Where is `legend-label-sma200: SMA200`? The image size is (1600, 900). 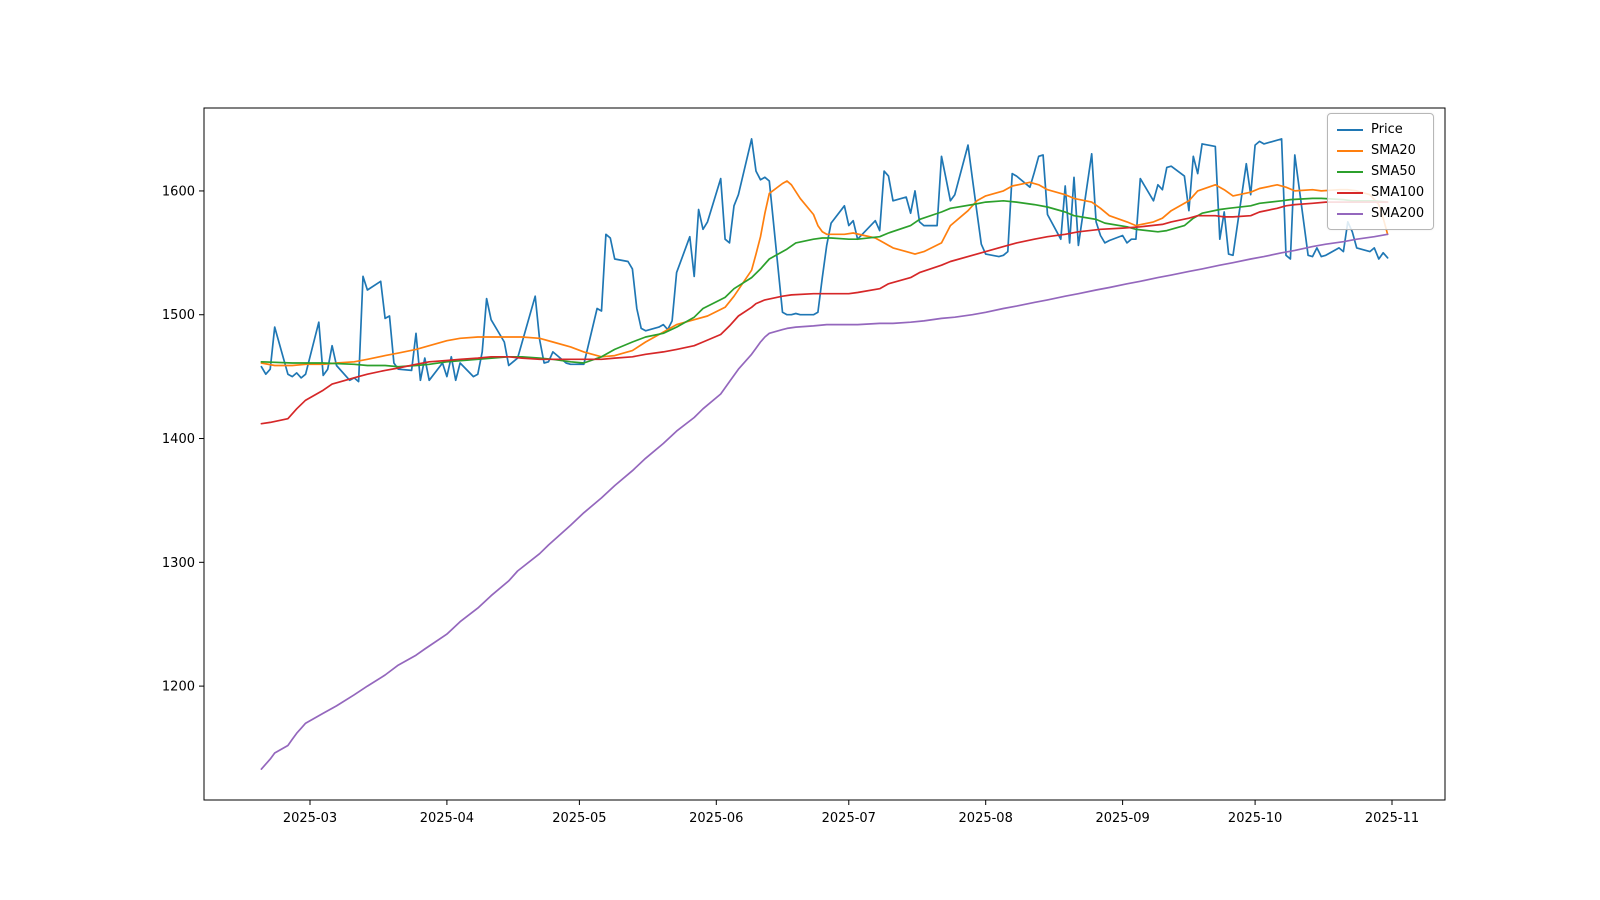 legend-label-sma200: SMA200 is located at coordinates (1398, 213).